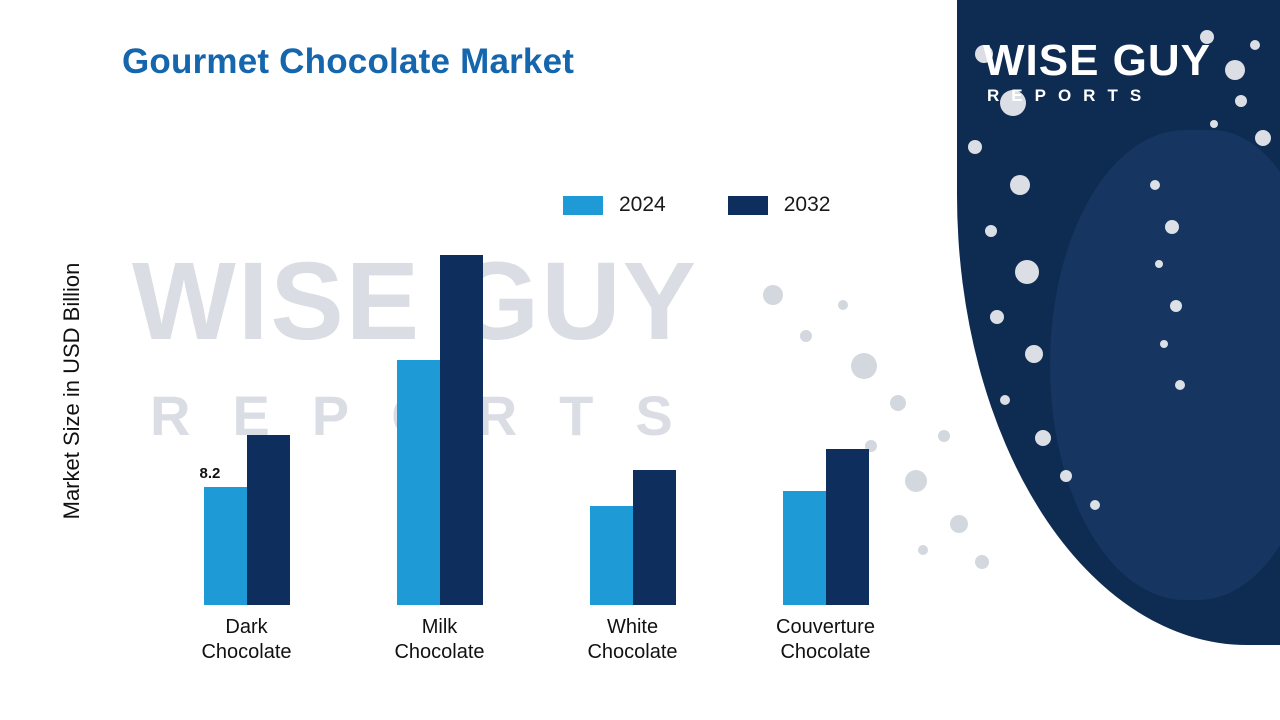 This screenshot has height=720, width=1280. What do you see at coordinates (807, 204) in the screenshot?
I see `legend-label-2032: 2032` at bounding box center [807, 204].